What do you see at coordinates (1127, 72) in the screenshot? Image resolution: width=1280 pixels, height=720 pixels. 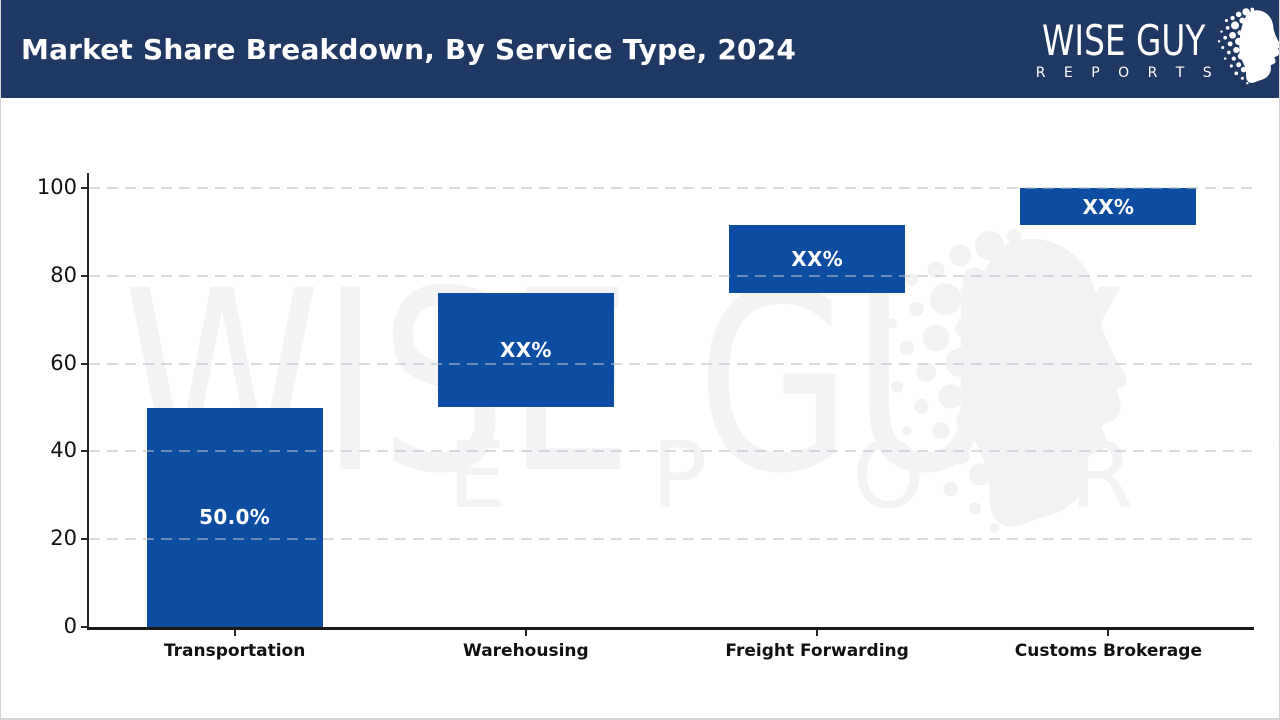 I see `logo-subtitle: R E P O R T S` at bounding box center [1127, 72].